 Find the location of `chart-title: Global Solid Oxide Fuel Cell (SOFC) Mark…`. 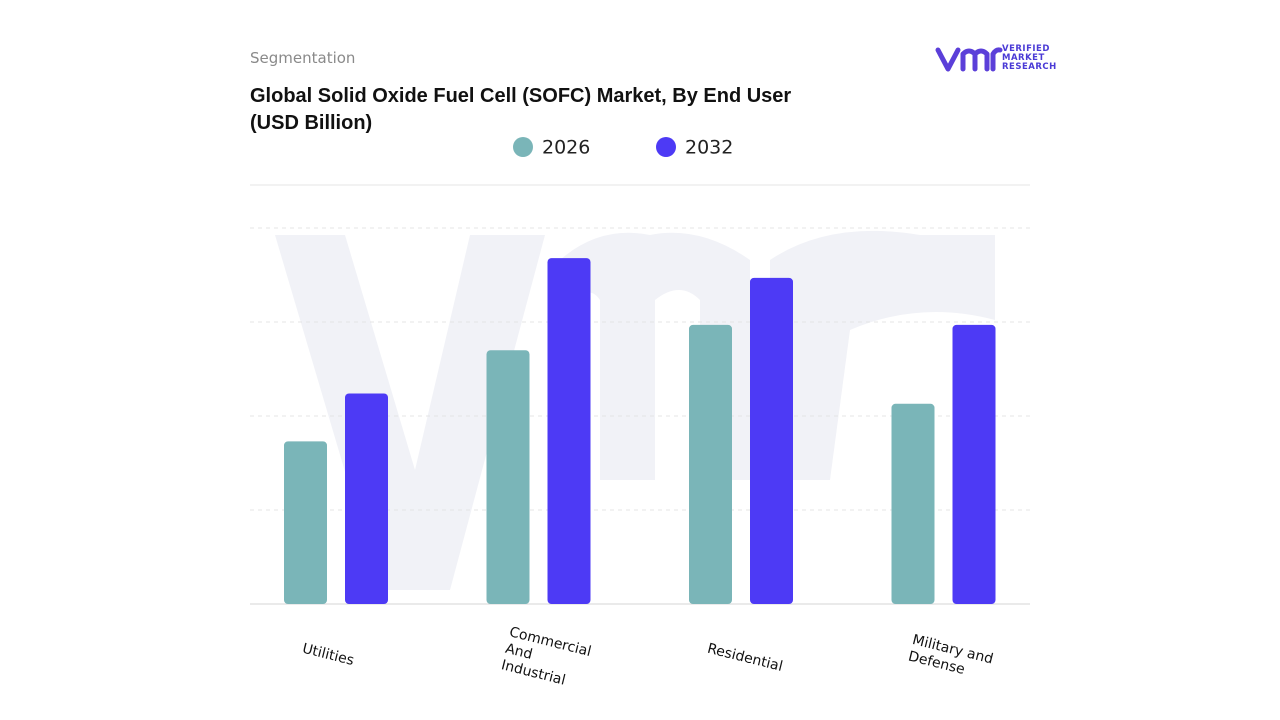

chart-title: Global Solid Oxide Fuel Cell (SOFC) Mark… is located at coordinates (521, 109).